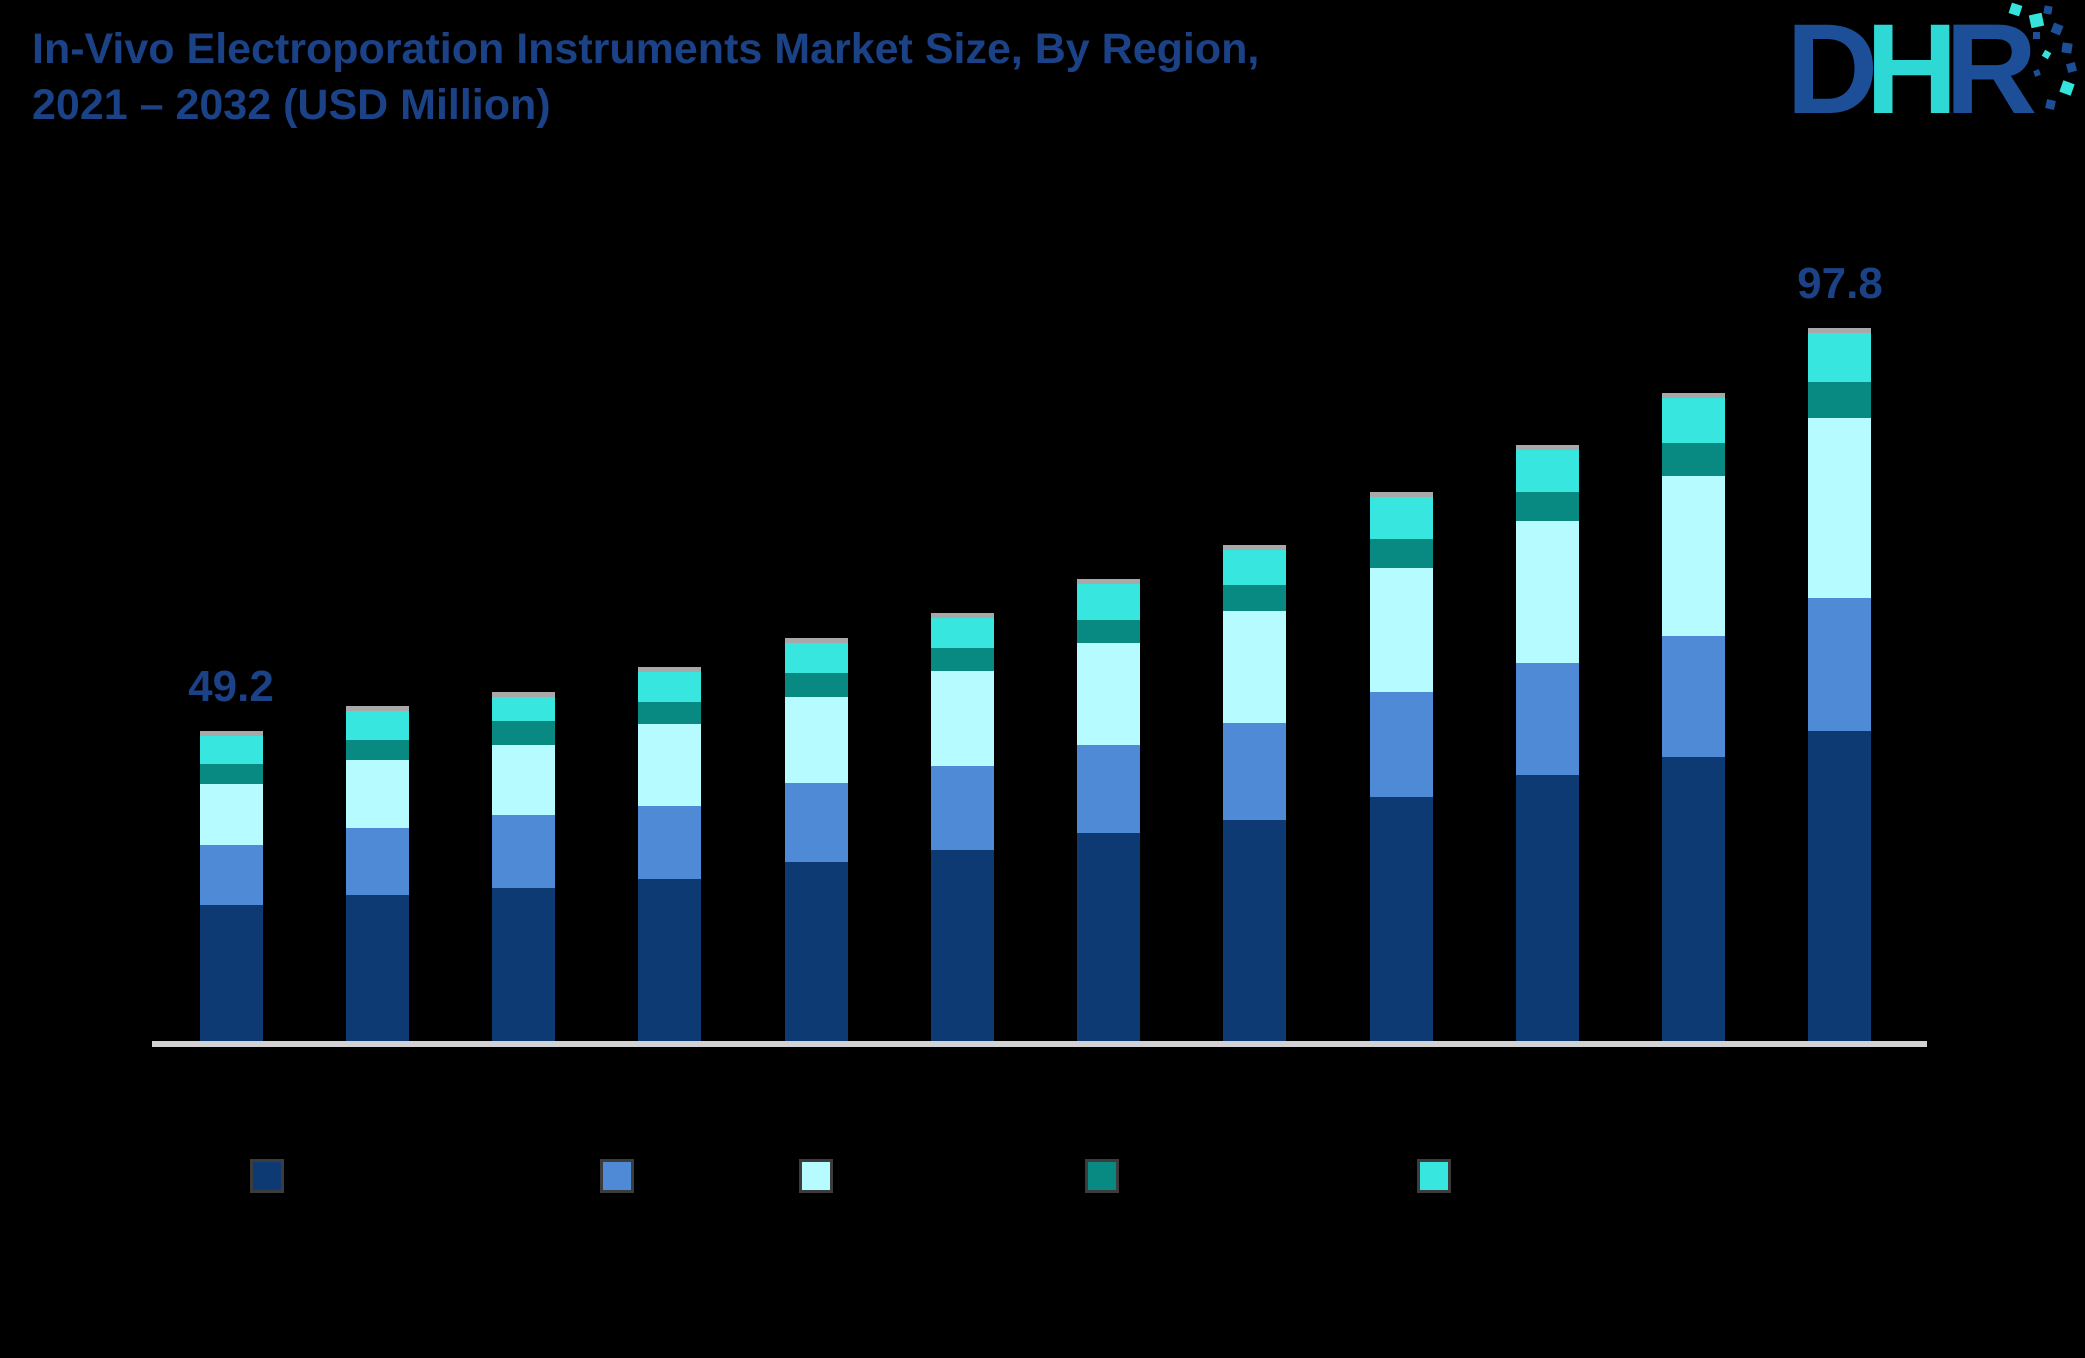  Describe the element at coordinates (1255, 598) in the screenshot. I see `bar-2028-segment-dark-teal` at that location.